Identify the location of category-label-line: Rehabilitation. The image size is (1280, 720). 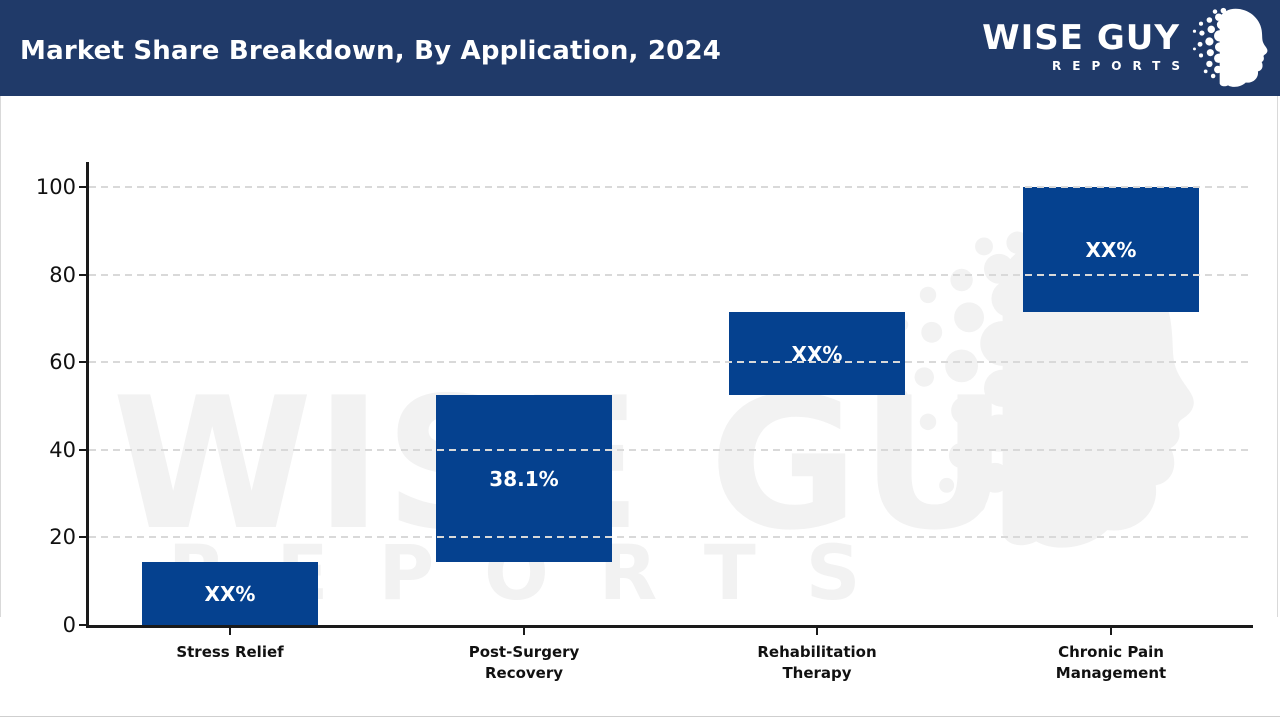
(817, 652).